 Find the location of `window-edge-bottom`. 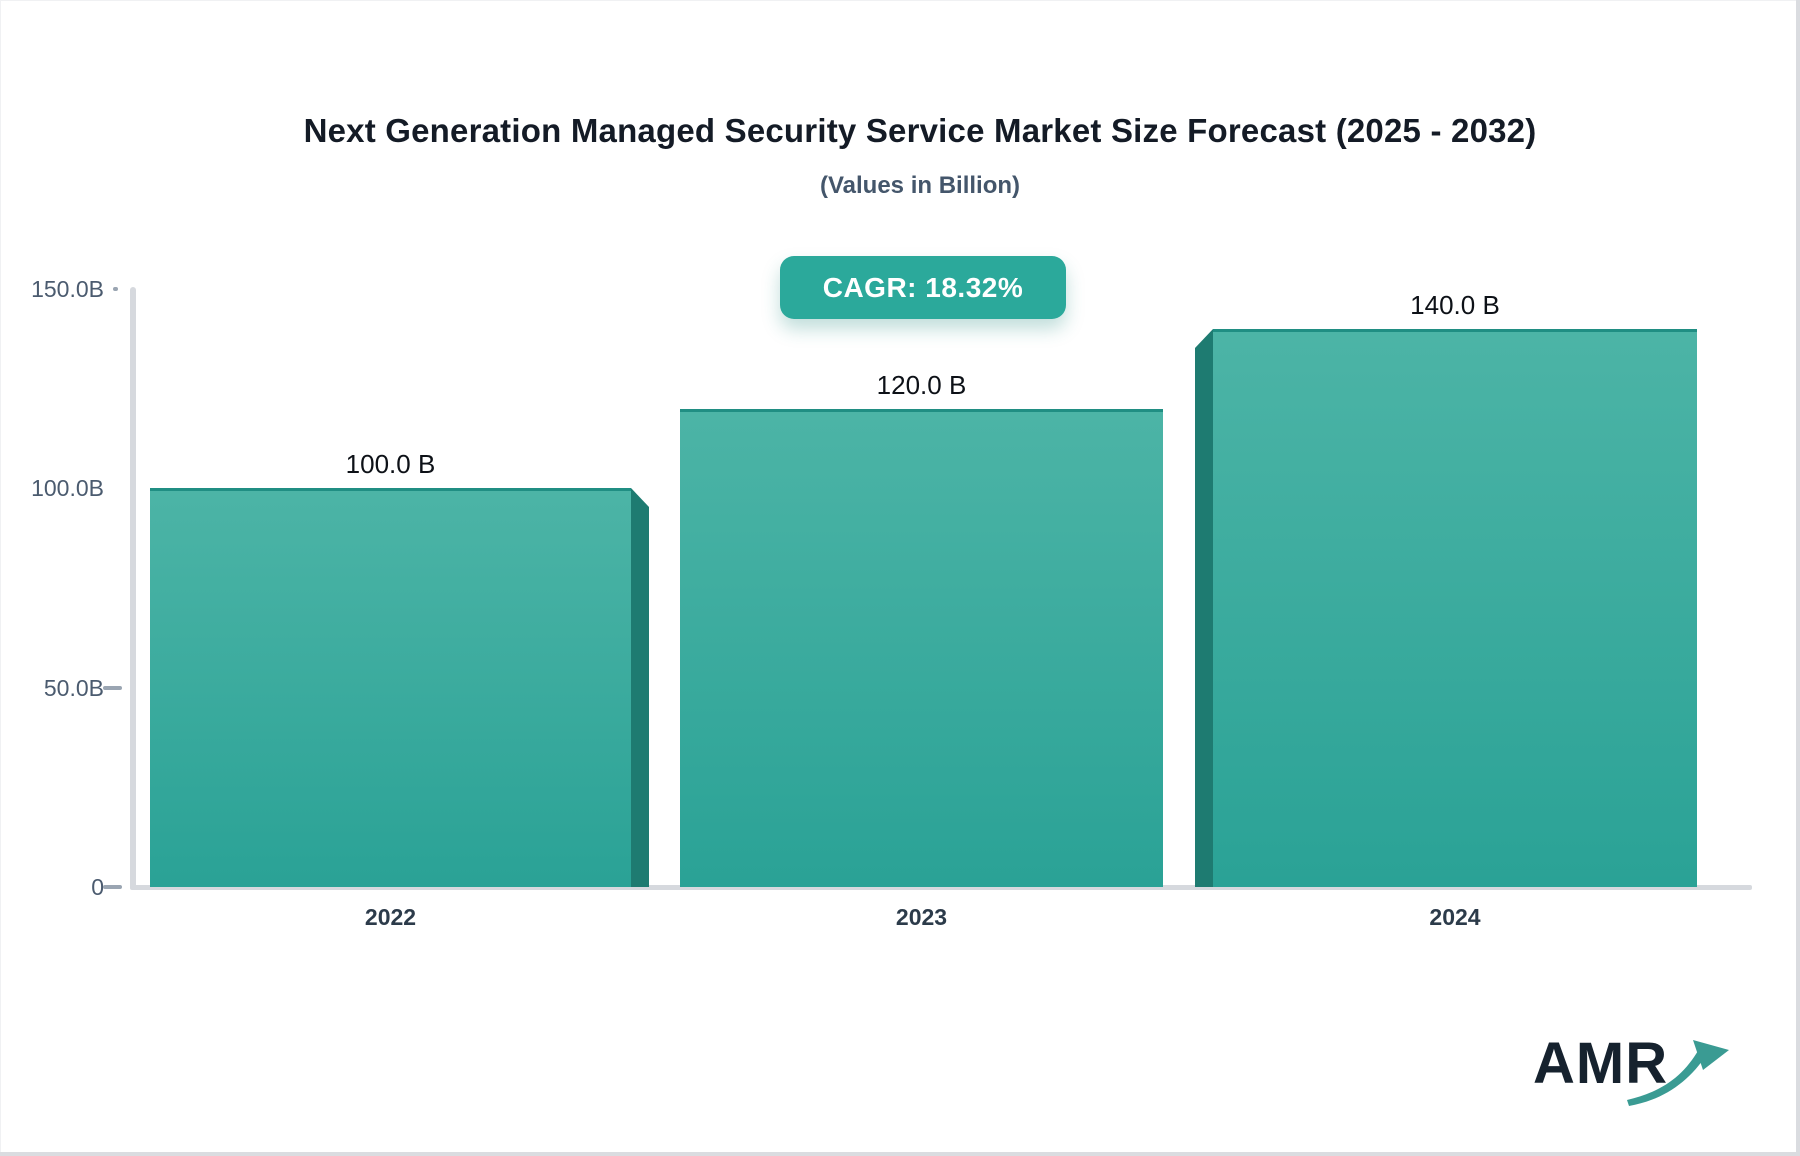

window-edge-bottom is located at coordinates (900, 1154).